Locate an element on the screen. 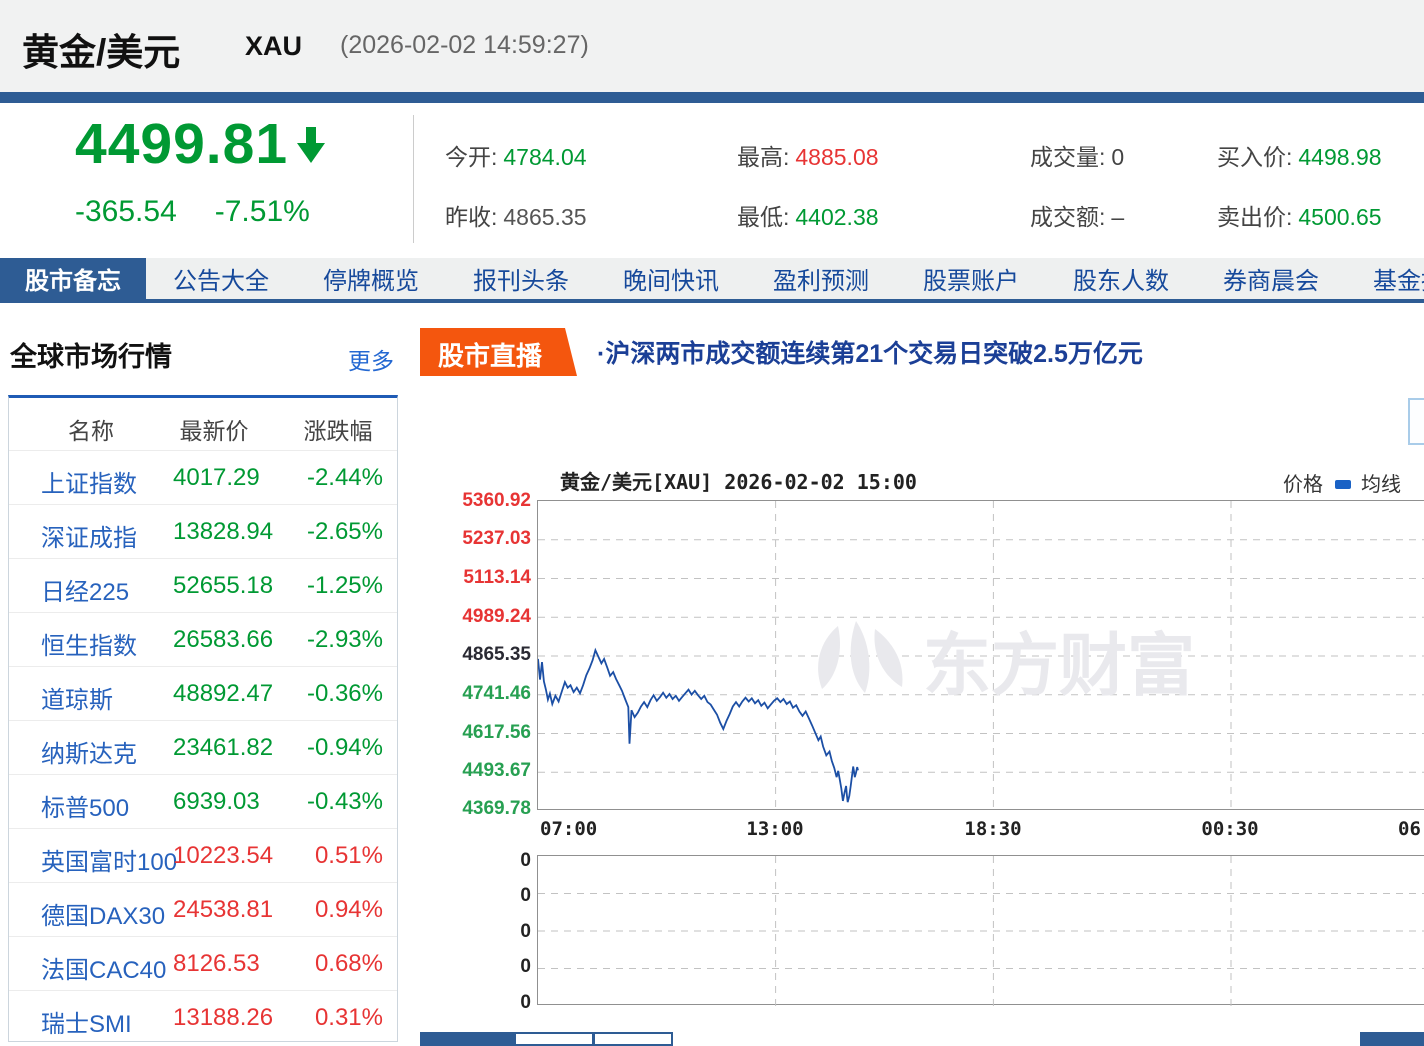 The width and height of the screenshot is (1424, 1046). table-row: 恒生指数 26583.66 -2.93% is located at coordinates (203, 639).